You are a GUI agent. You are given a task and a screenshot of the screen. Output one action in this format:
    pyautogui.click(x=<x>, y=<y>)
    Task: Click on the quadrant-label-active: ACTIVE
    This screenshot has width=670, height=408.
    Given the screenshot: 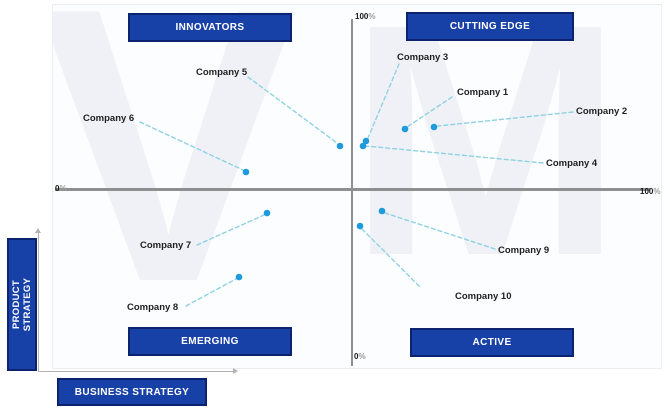 What is the action you would take?
    pyautogui.click(x=492, y=342)
    